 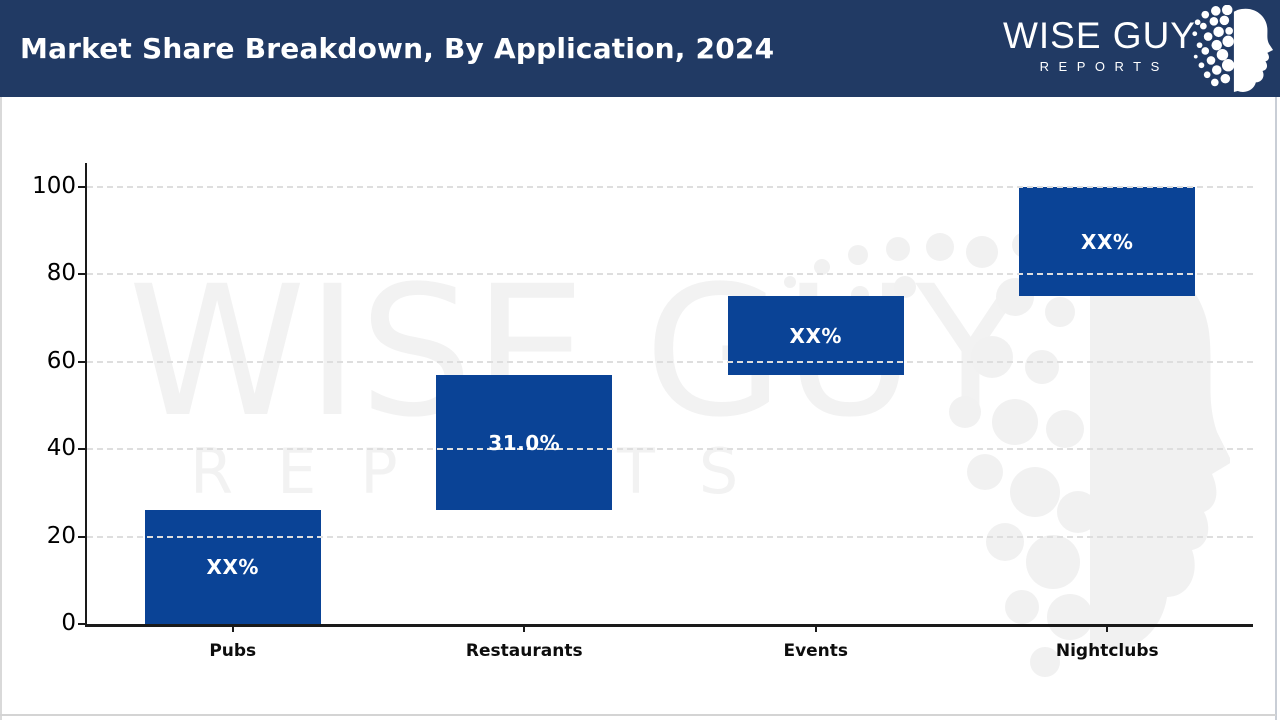 I want to click on y-tick-label: 80, so click(x=61, y=273).